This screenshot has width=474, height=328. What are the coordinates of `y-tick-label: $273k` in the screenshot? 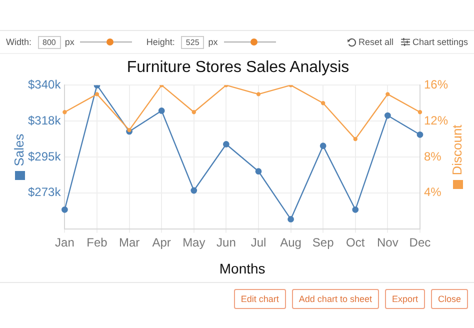 It's located at (45, 192).